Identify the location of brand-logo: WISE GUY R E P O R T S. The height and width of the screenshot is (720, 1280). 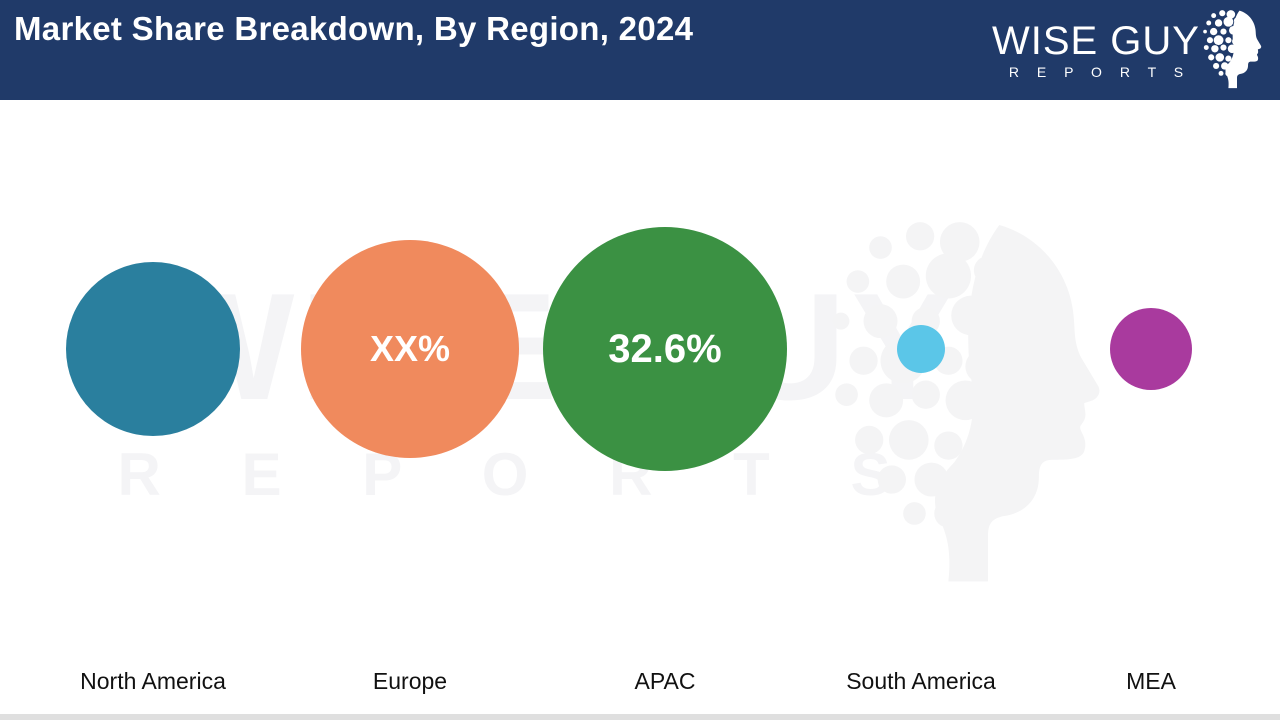
(1133, 50).